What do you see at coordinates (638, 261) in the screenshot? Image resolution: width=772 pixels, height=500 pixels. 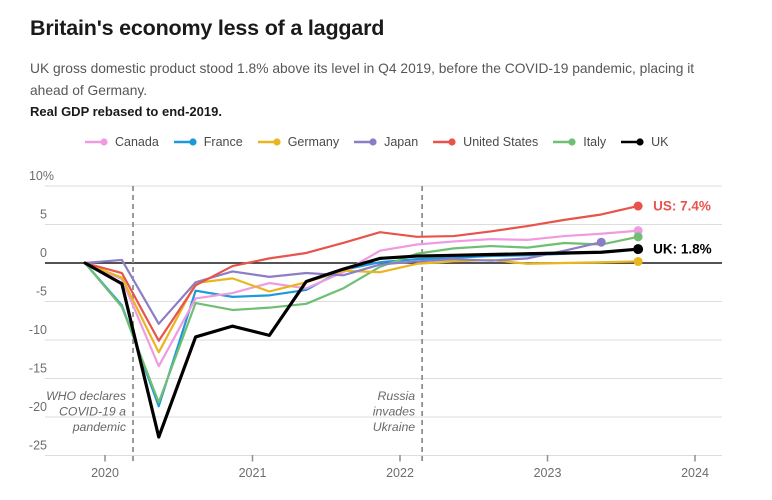 I see `series-endpoint-germany` at bounding box center [638, 261].